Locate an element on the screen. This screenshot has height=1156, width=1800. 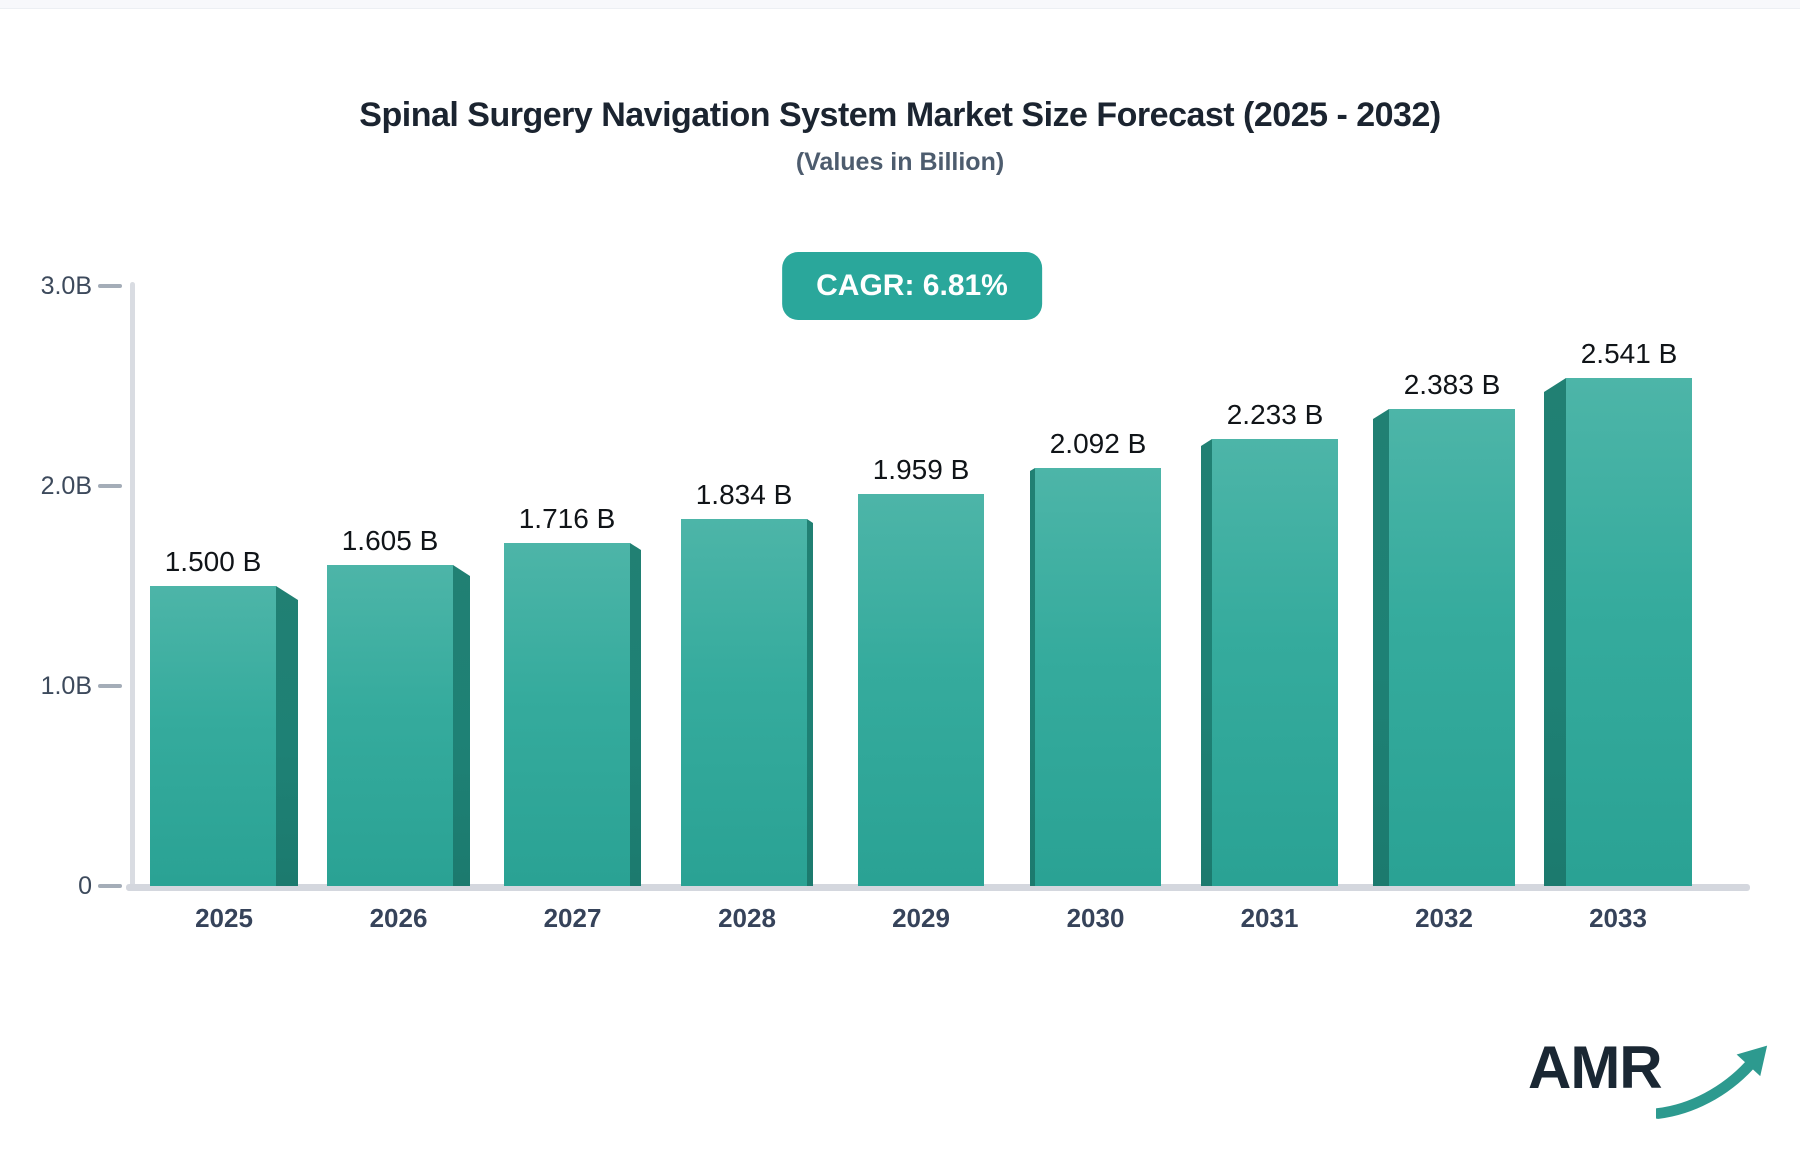
bar-value-label: 2.233 B is located at coordinates (1275, 414).